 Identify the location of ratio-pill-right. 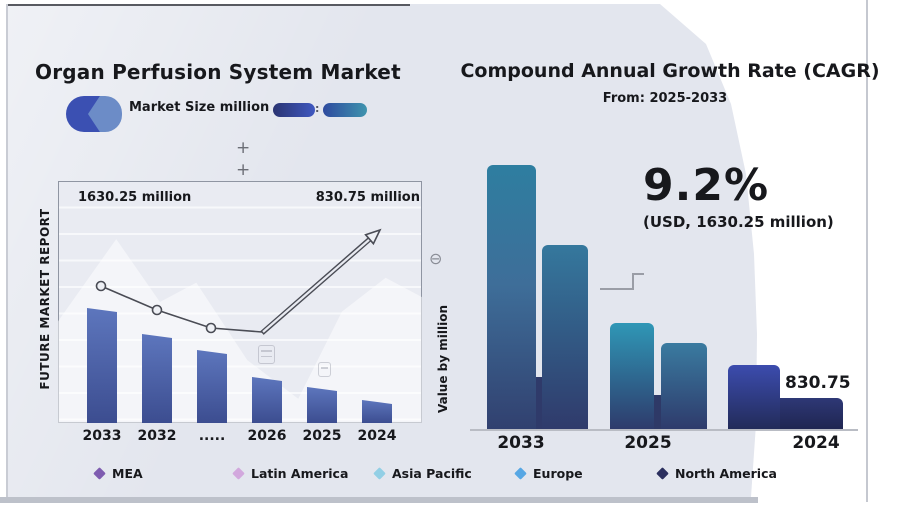
(345, 110).